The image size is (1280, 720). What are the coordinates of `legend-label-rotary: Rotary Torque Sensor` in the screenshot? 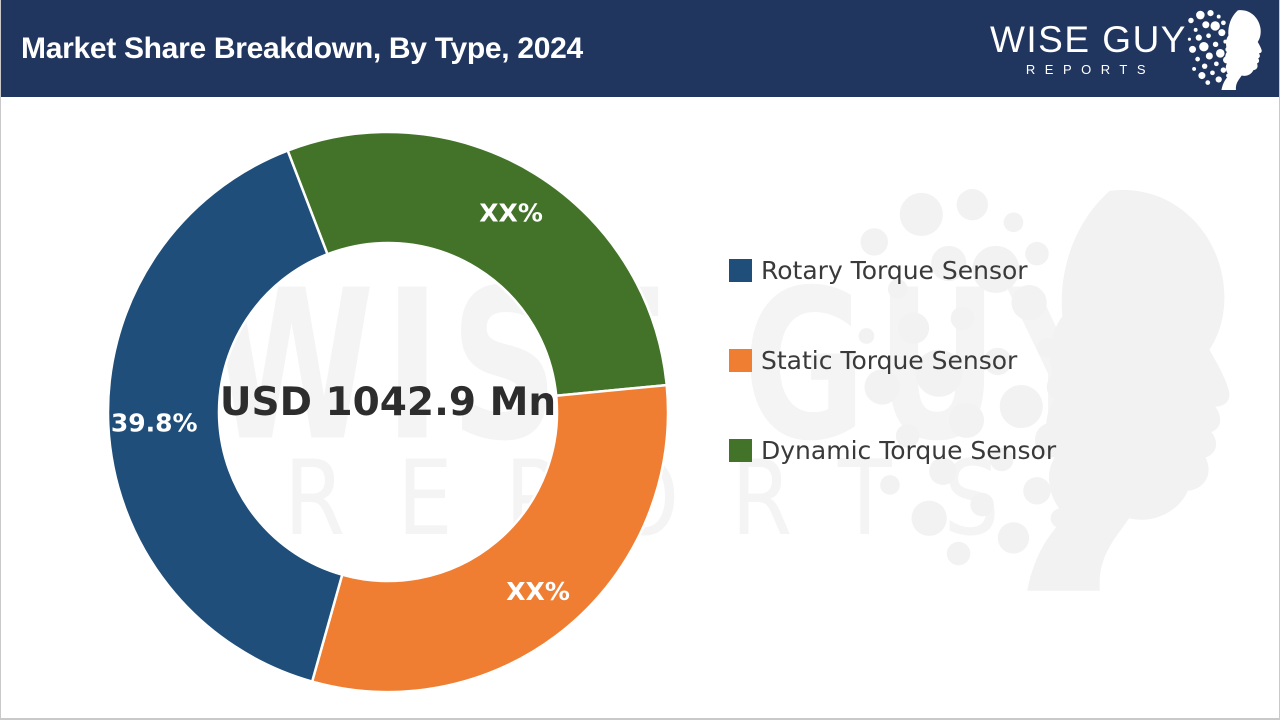 It's located at (894, 270).